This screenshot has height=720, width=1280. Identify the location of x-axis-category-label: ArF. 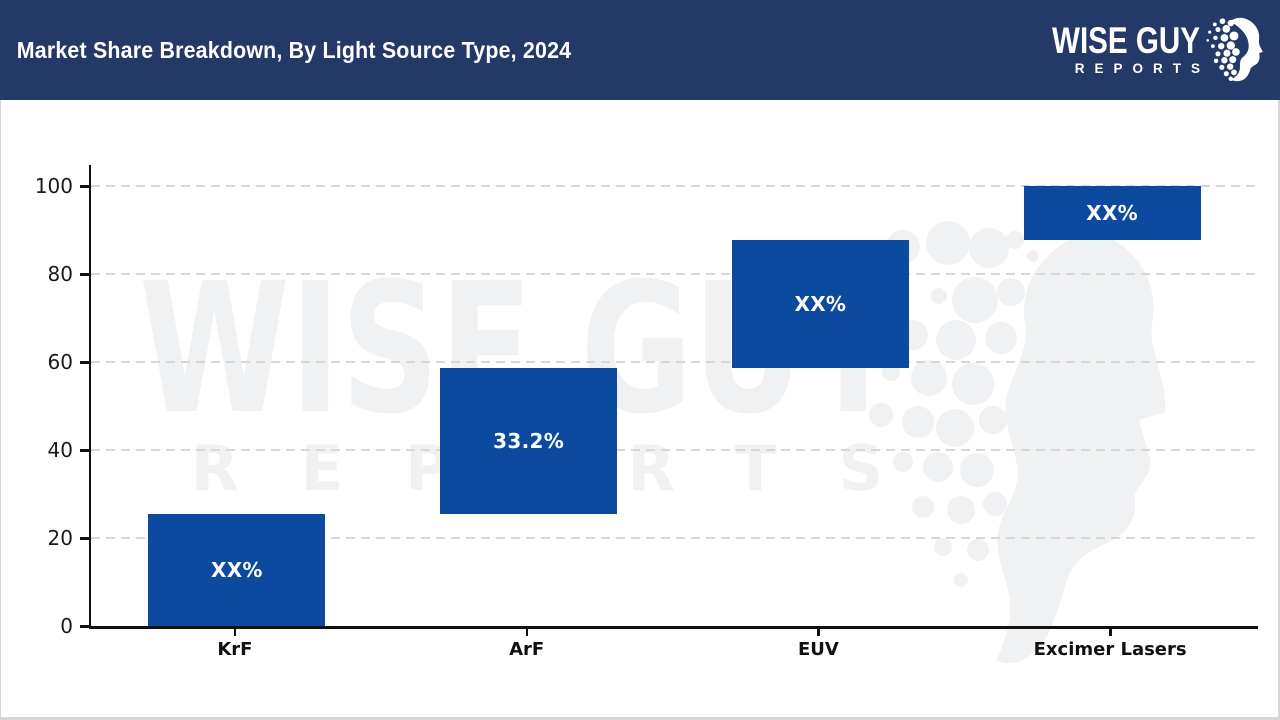
(527, 649).